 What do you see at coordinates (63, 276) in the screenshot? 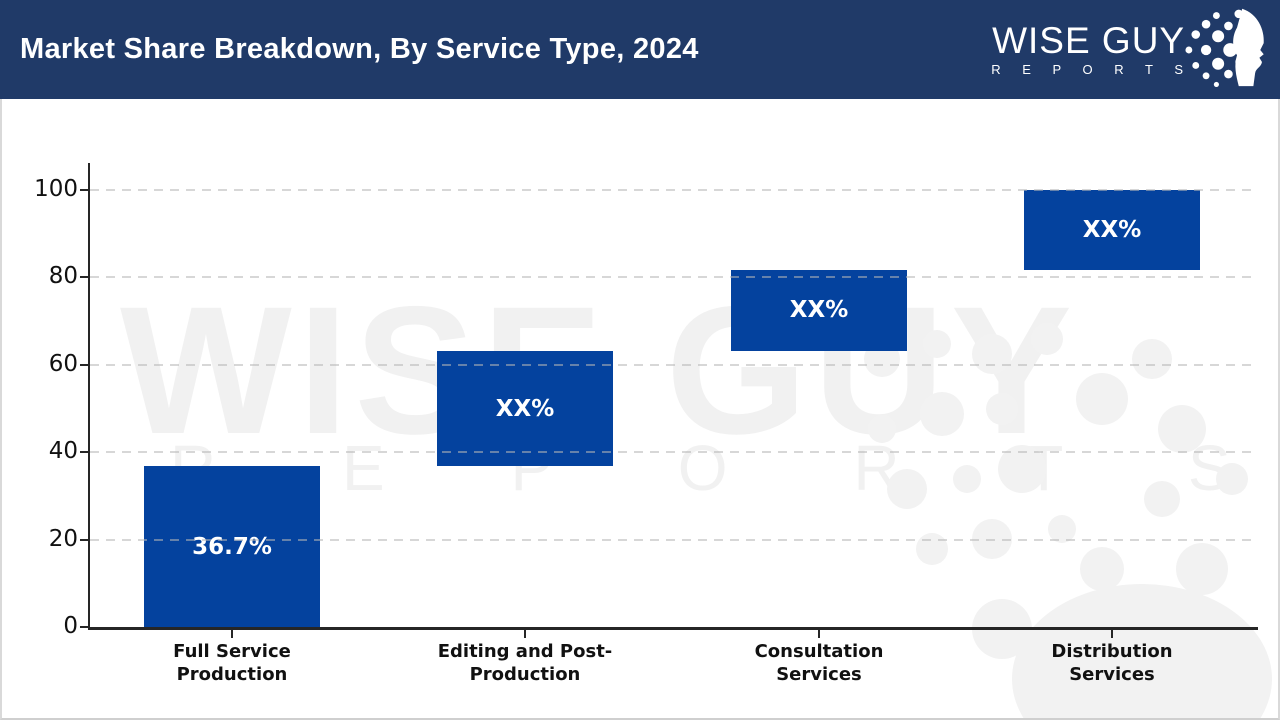
I see `y-tick-label: 80` at bounding box center [63, 276].